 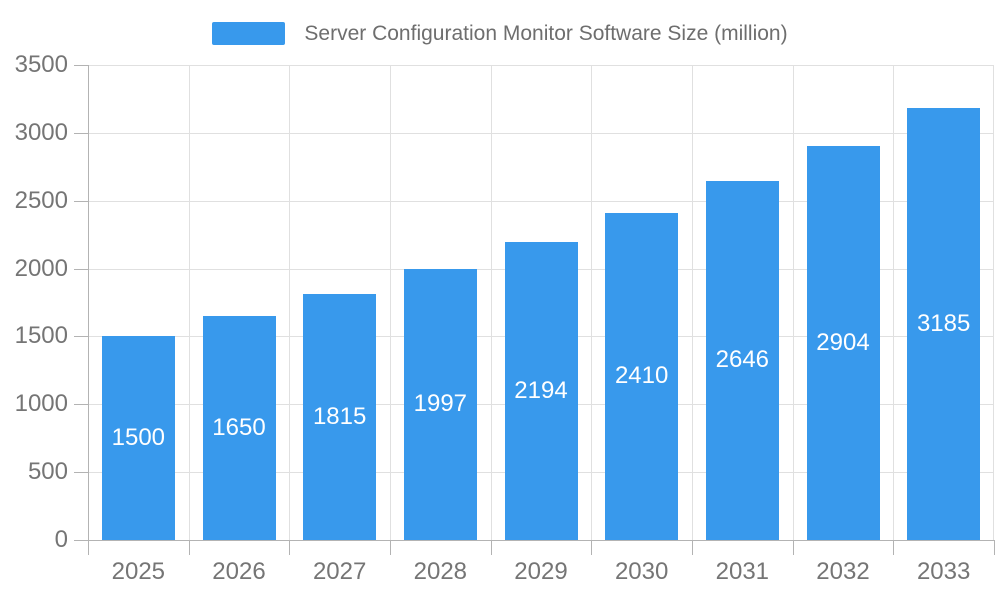 I want to click on bar-value-label: 2904, so click(x=843, y=342).